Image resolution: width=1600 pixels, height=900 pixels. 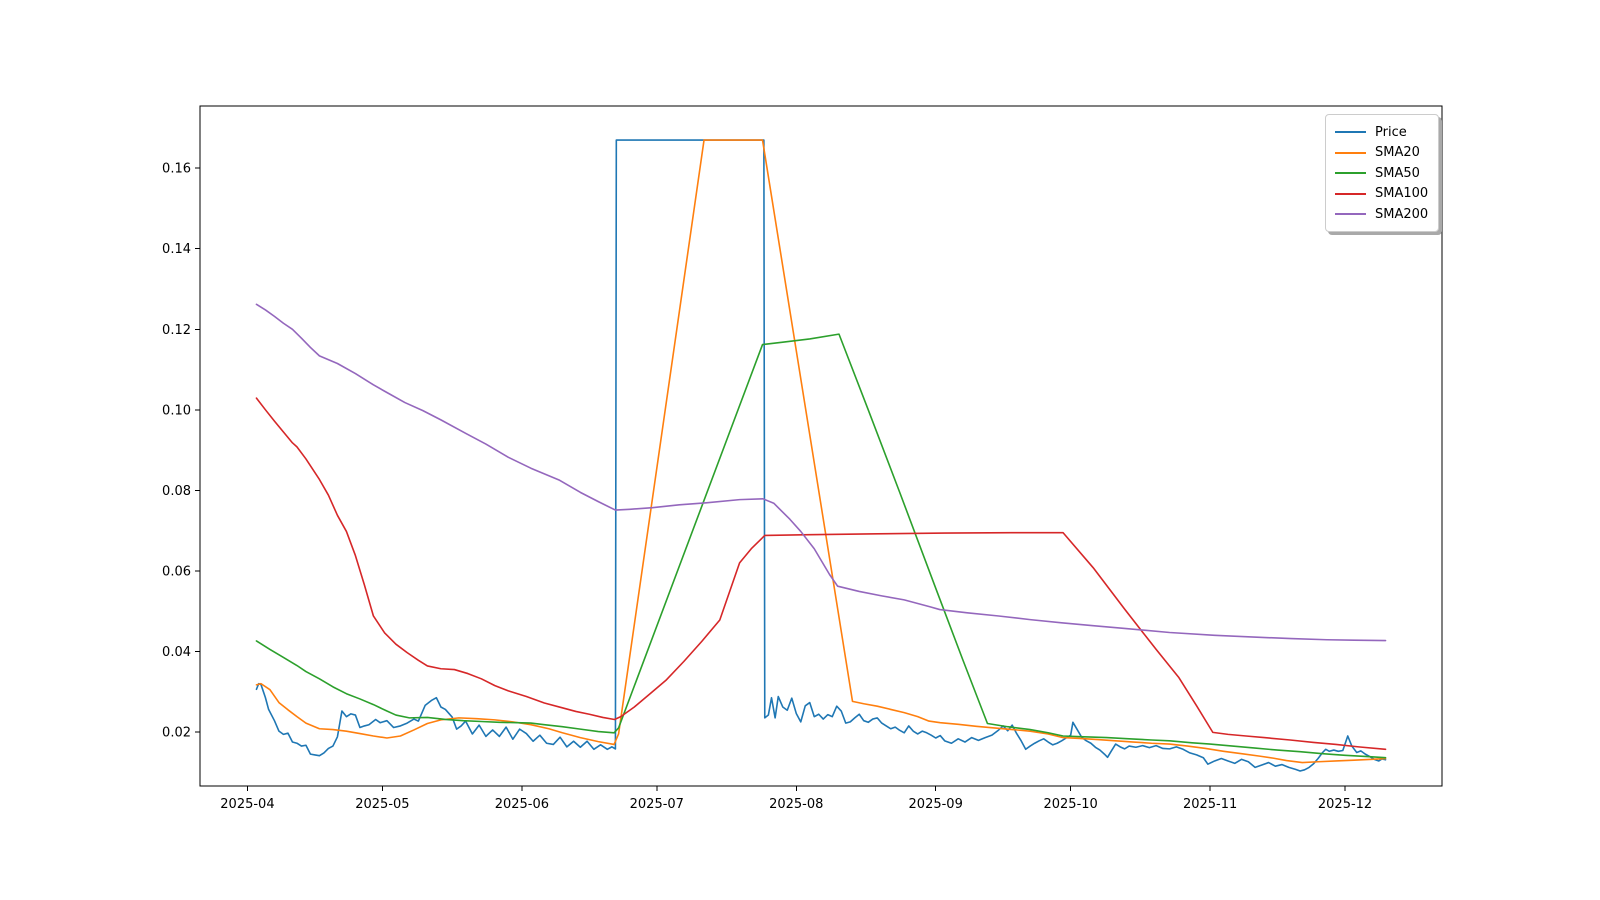 What do you see at coordinates (181, 451) in the screenshot?
I see `y-axis: 0.02 0.04 0.06 0.08 0.10 0.12 0.14 0.16` at bounding box center [181, 451].